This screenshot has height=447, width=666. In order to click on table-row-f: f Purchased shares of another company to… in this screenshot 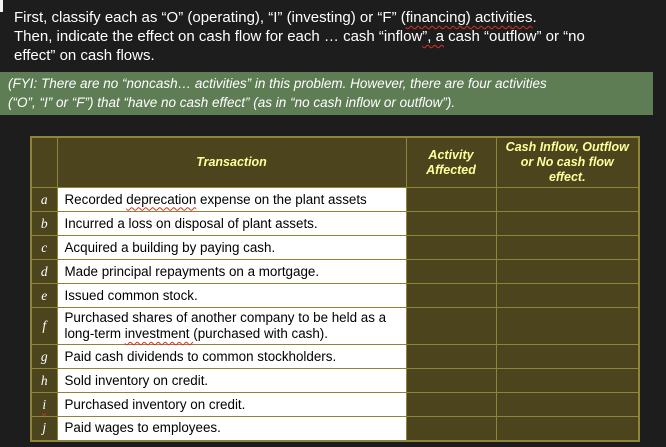, I will do `click(335, 326)`.